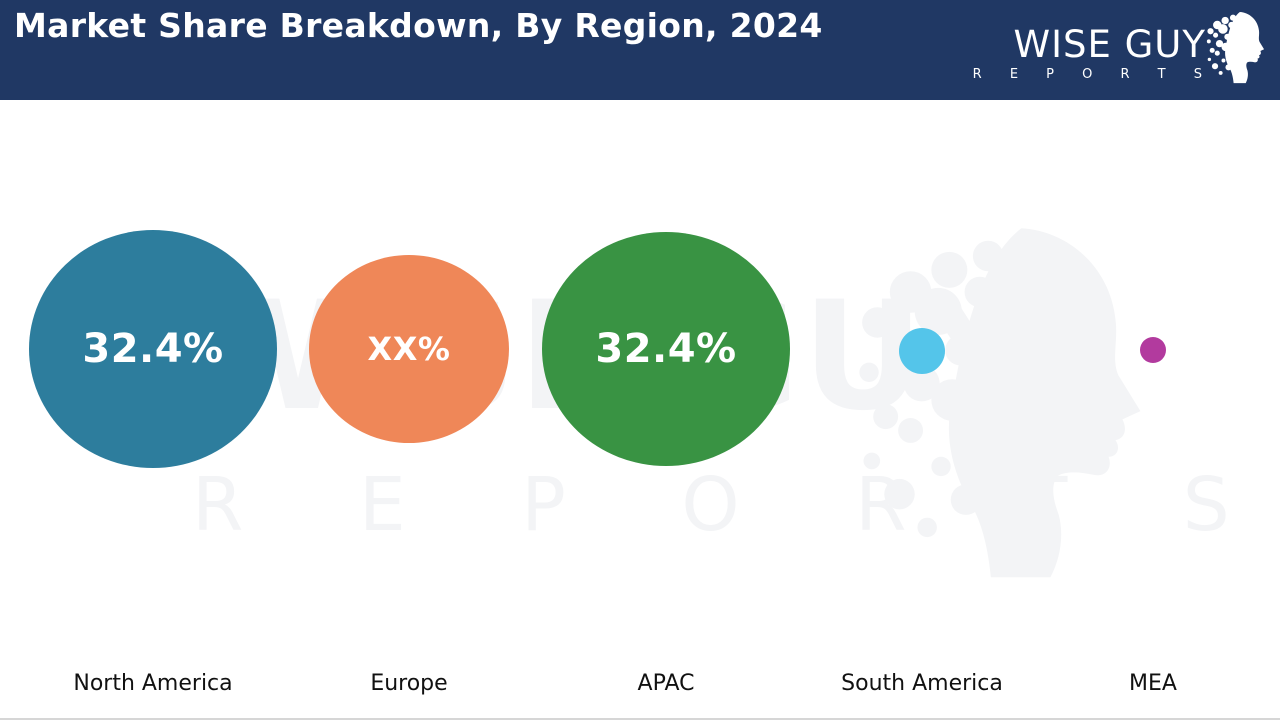  Describe the element at coordinates (666, 683) in the screenshot. I see `category-label-apac: APAC` at that location.